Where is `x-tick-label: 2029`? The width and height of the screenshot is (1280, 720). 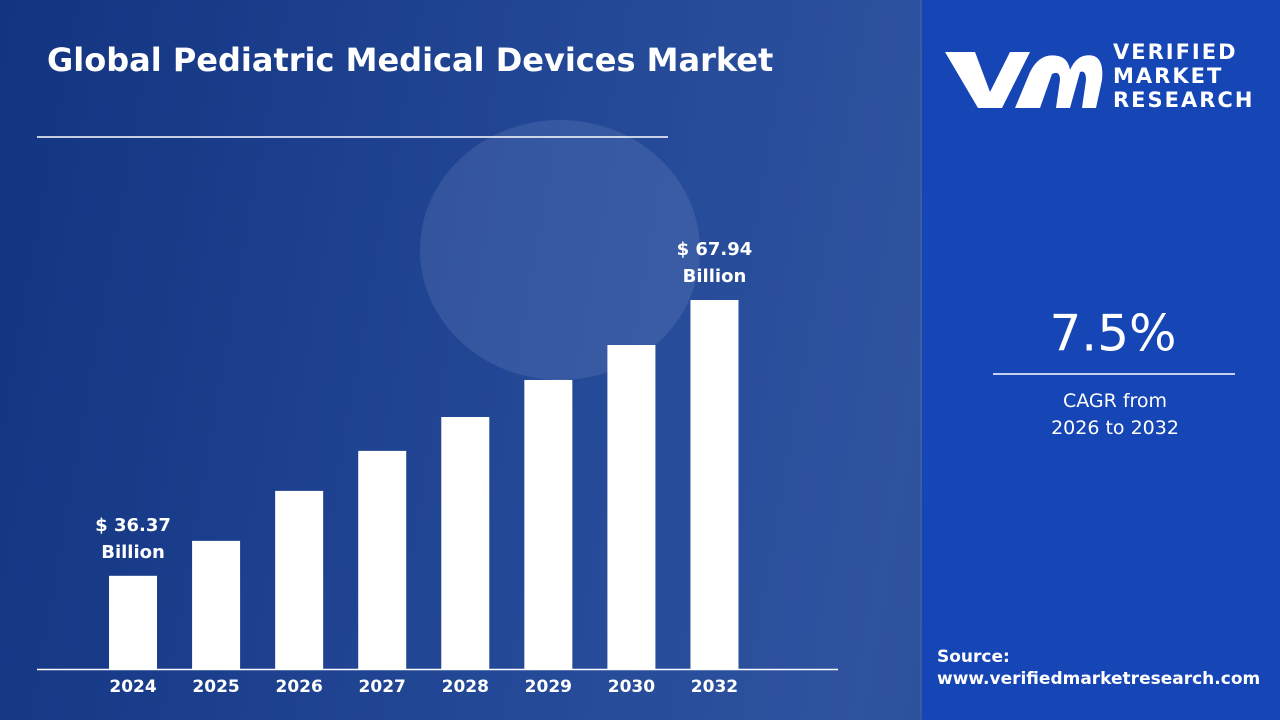 x-tick-label: 2029 is located at coordinates (548, 687).